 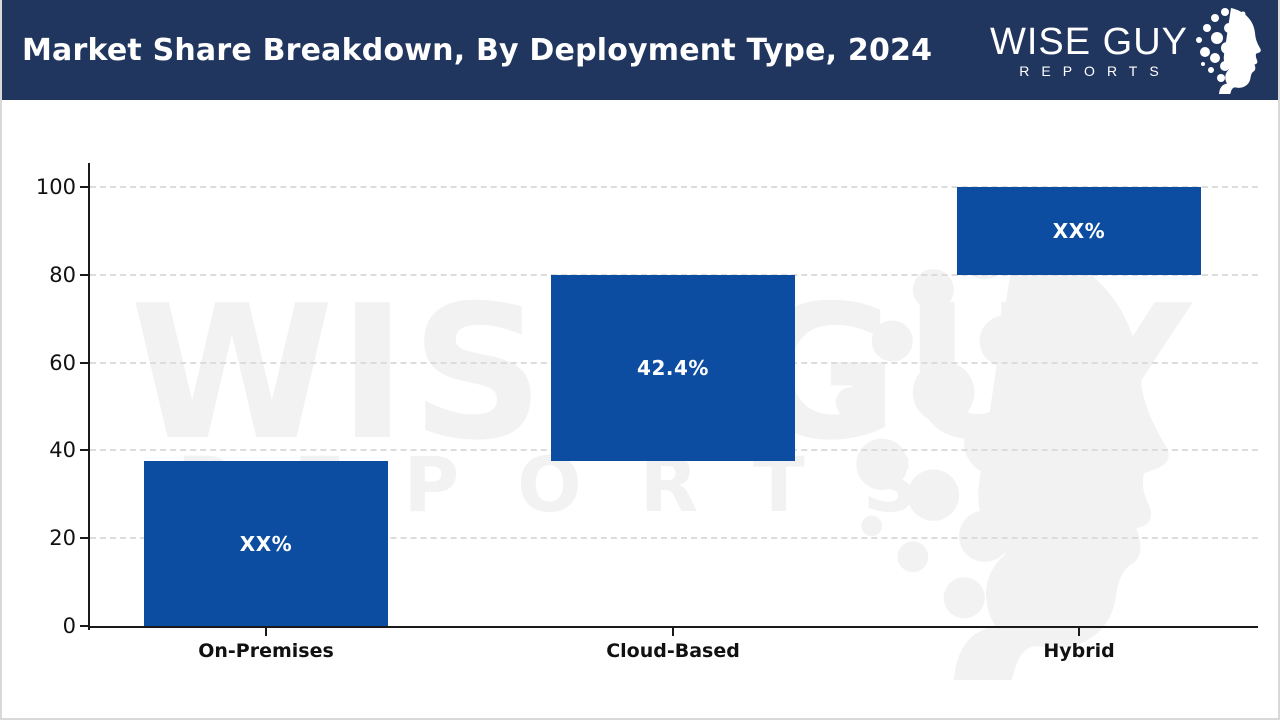 What do you see at coordinates (89, 396) in the screenshot?
I see `y-axis-line` at bounding box center [89, 396].